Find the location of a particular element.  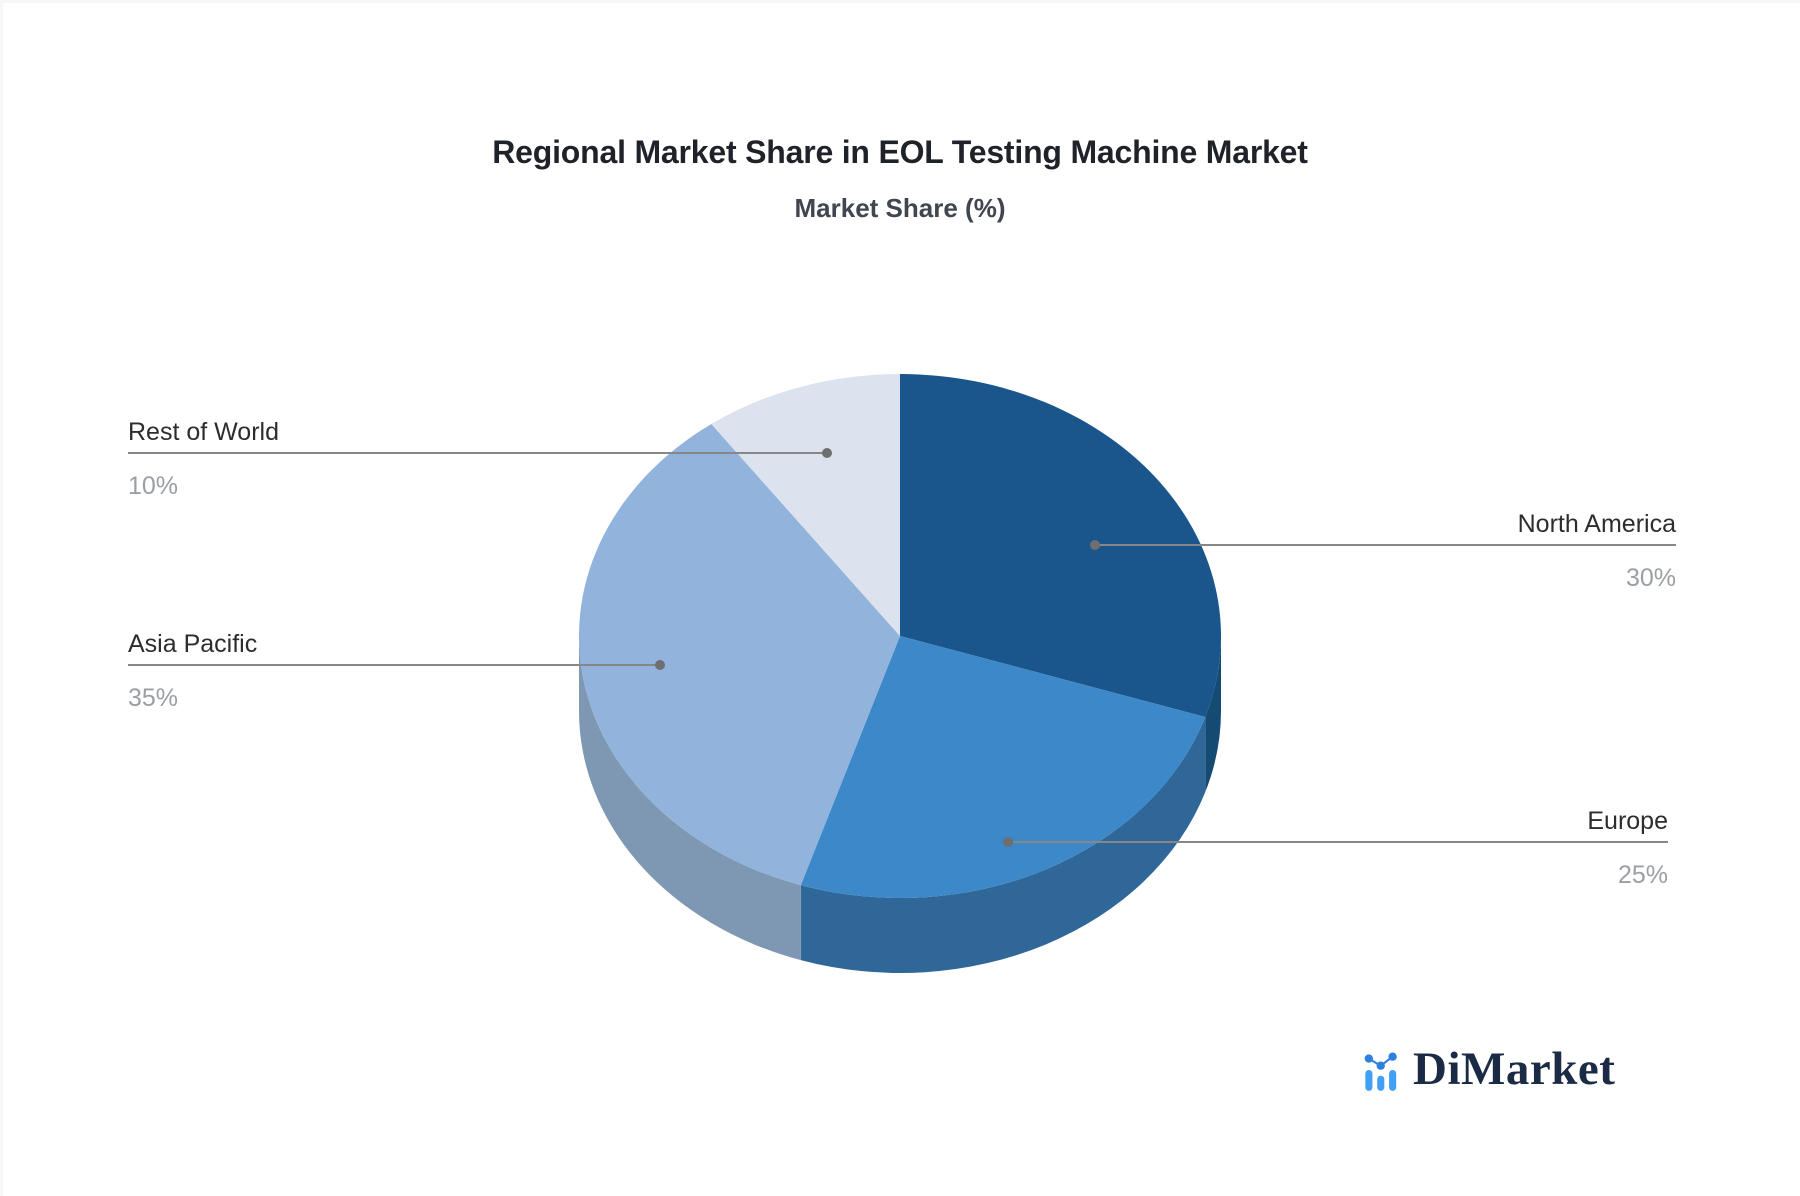

window-edge-top is located at coordinates (900, 1).